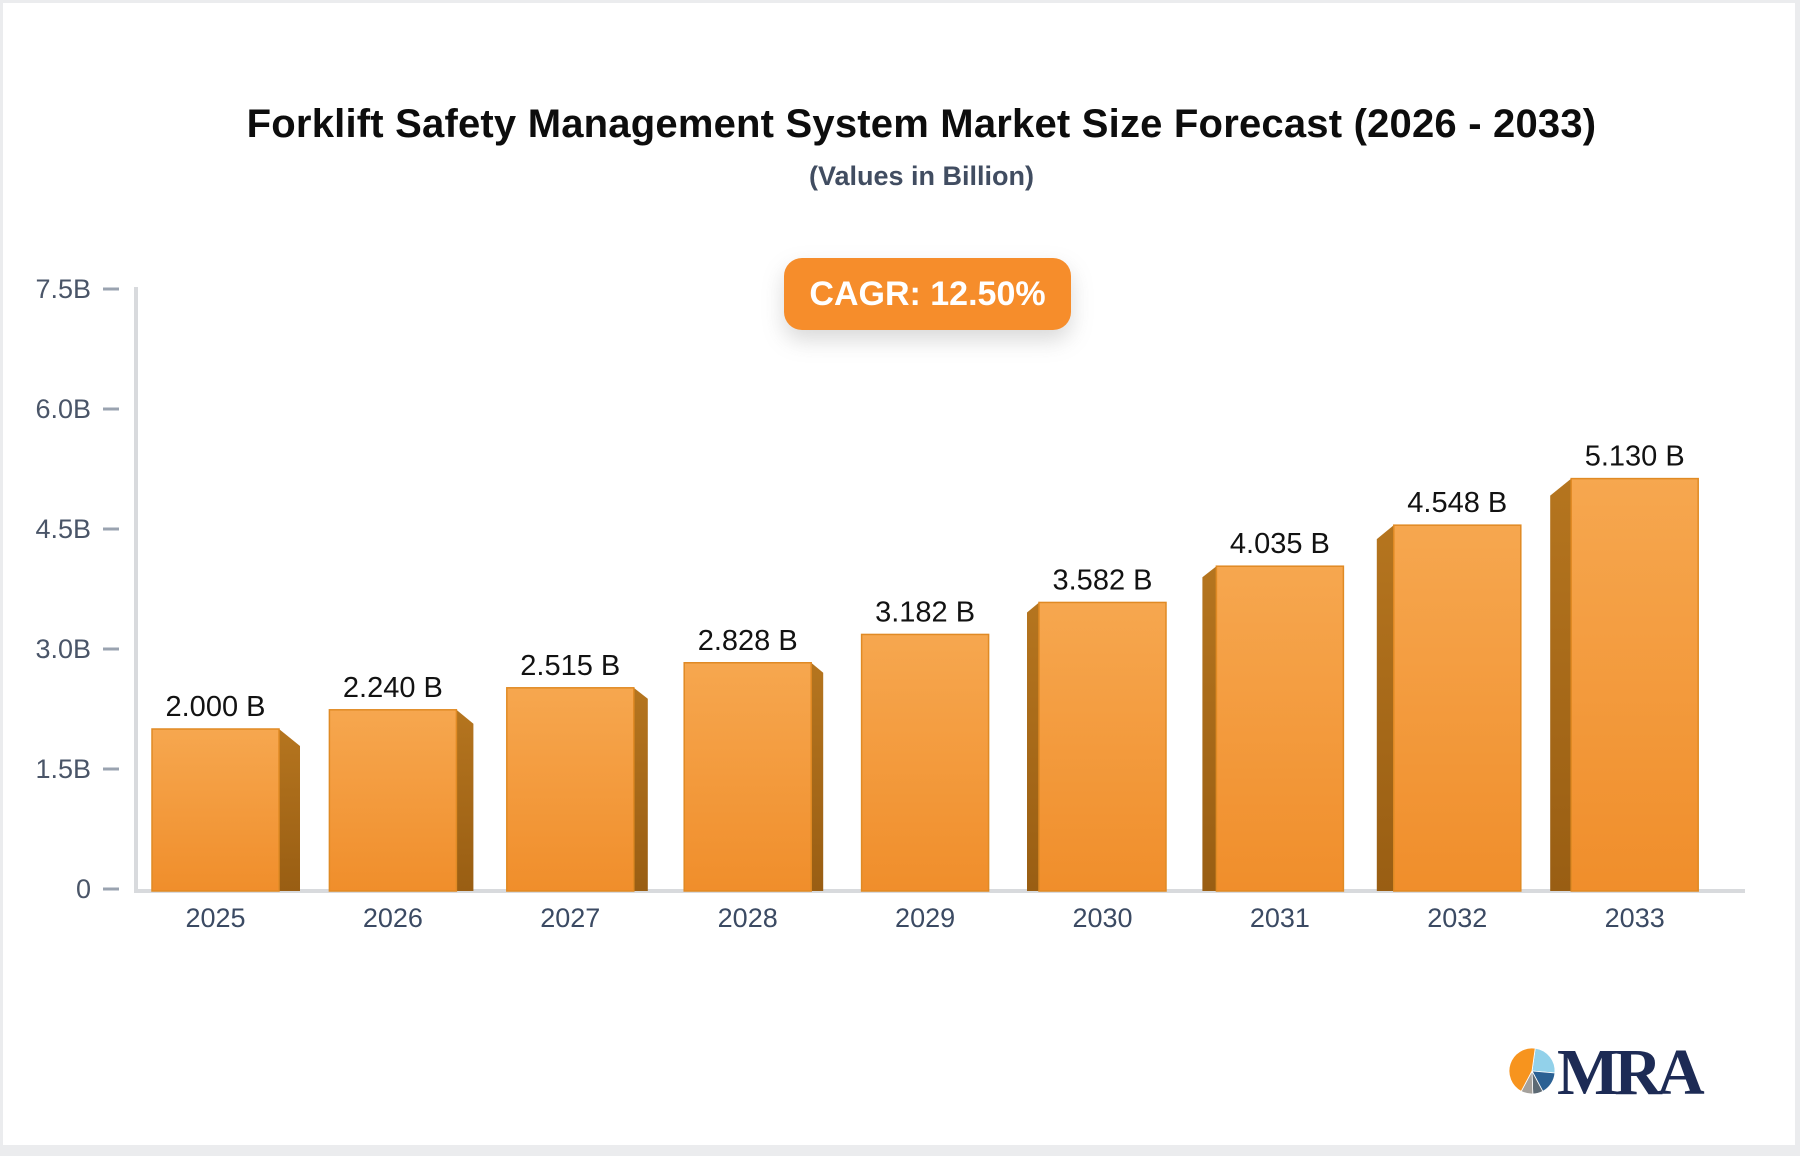  Describe the element at coordinates (921, 176) in the screenshot. I see `chart-subtitle: (Values in Billion)` at that location.